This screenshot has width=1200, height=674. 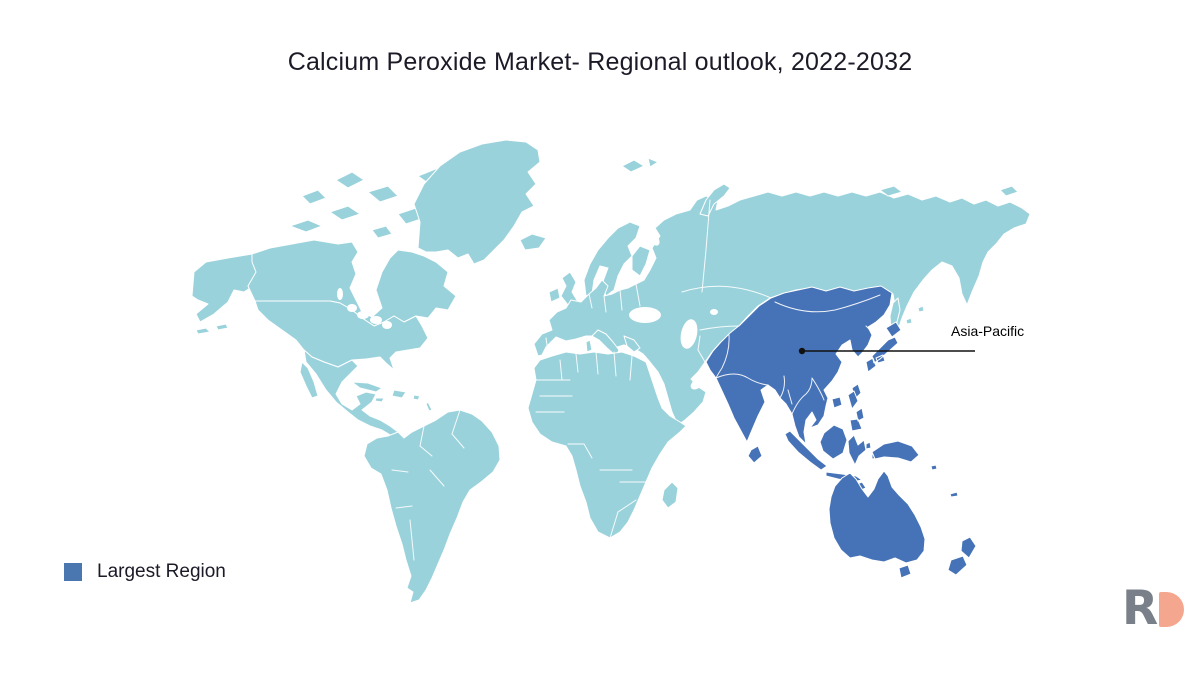 What do you see at coordinates (697, 384) in the screenshot?
I see `persian-gulf` at bounding box center [697, 384].